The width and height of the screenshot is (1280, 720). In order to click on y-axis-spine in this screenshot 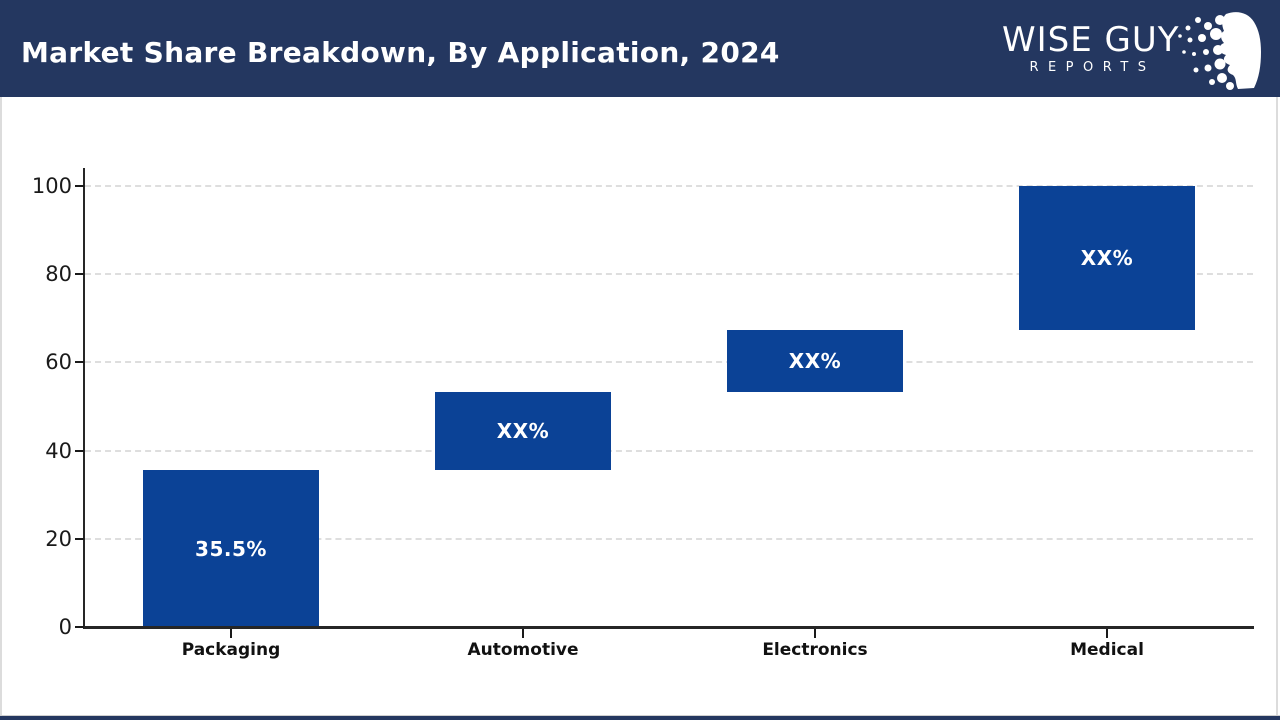, I will do `click(84, 398)`.